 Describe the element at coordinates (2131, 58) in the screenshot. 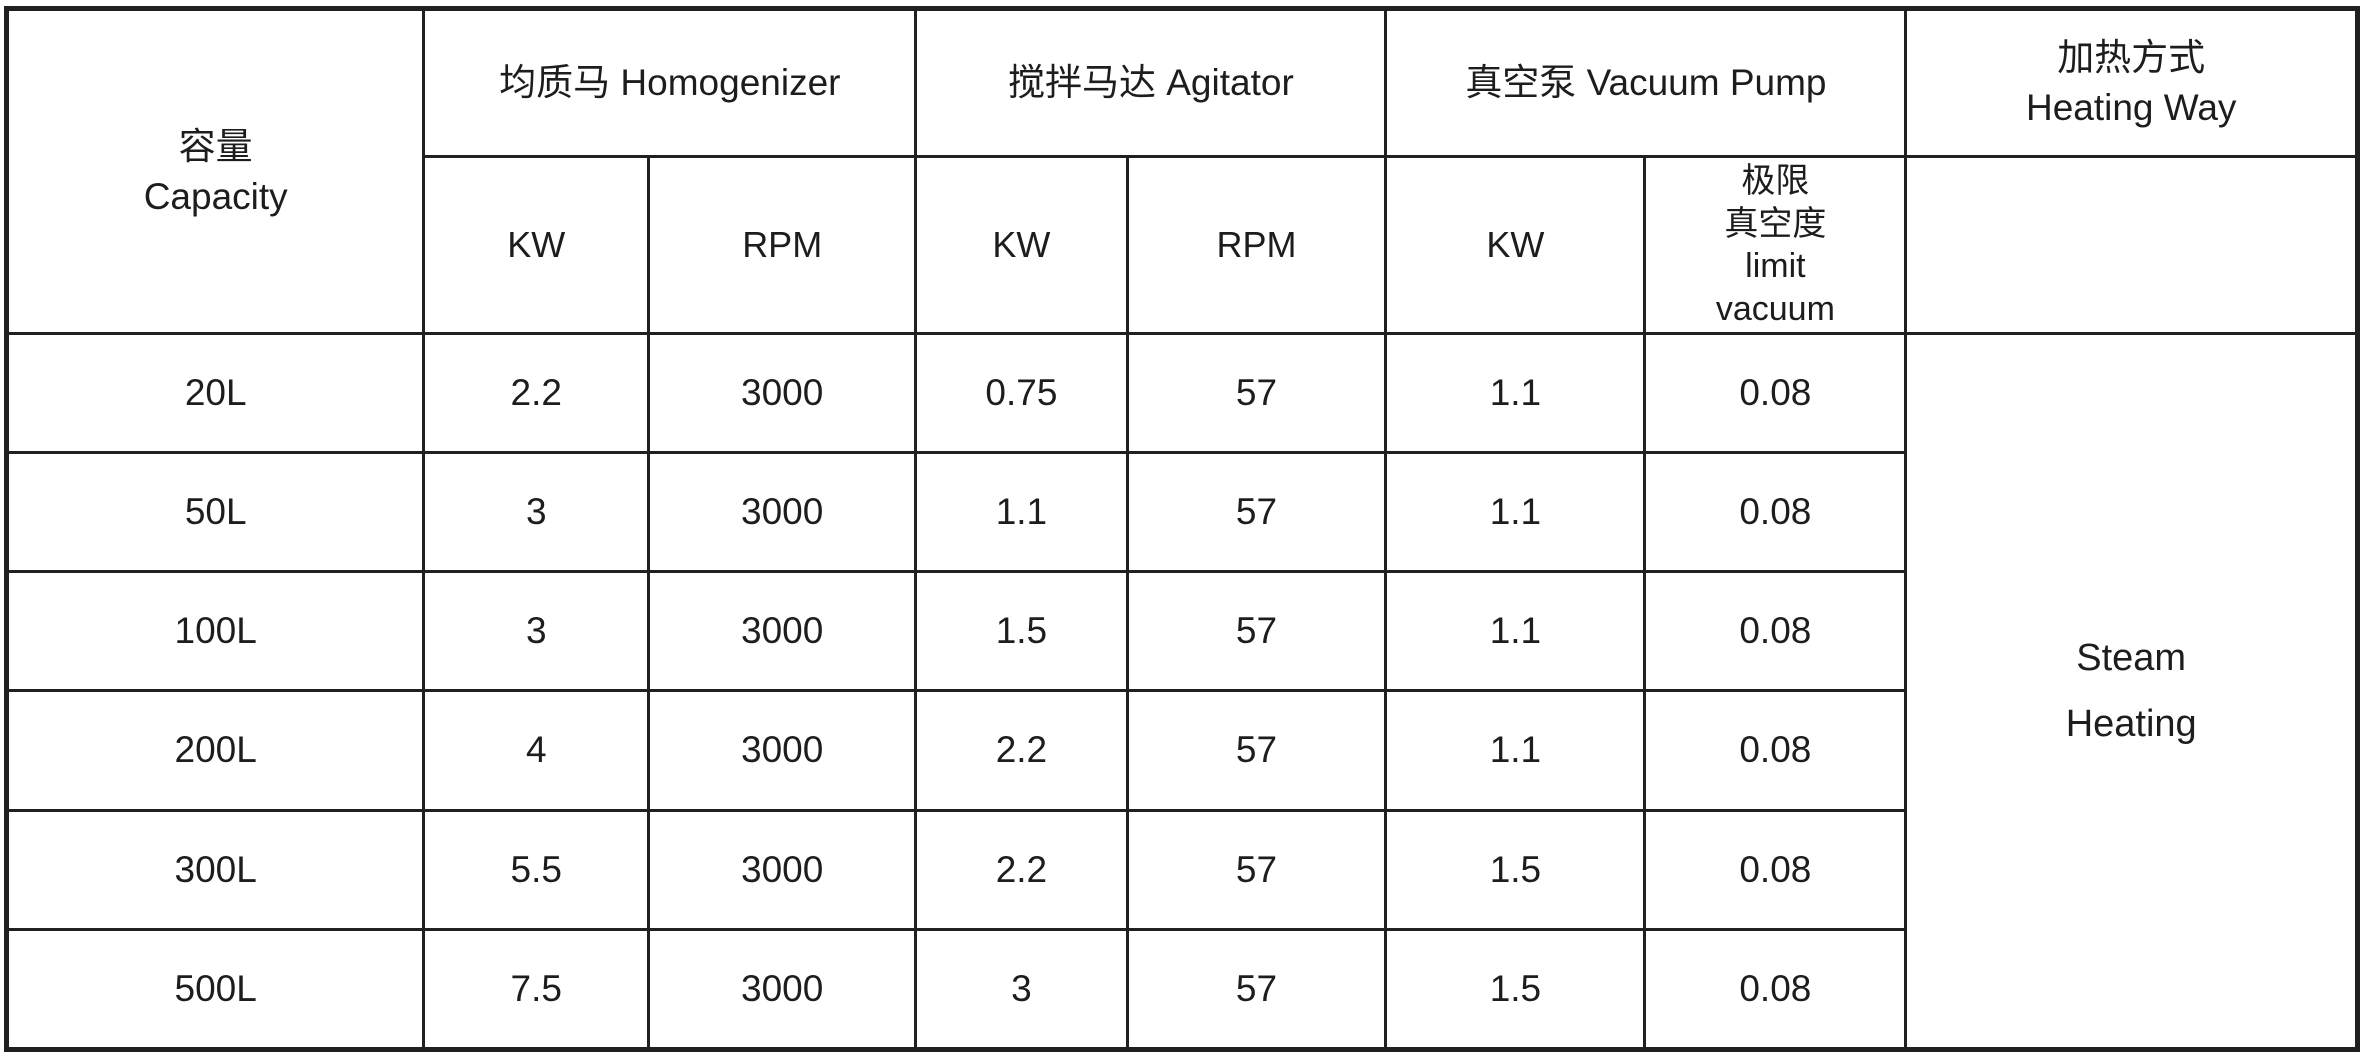

I see `header-heating-way-cn: 加热方式` at that location.